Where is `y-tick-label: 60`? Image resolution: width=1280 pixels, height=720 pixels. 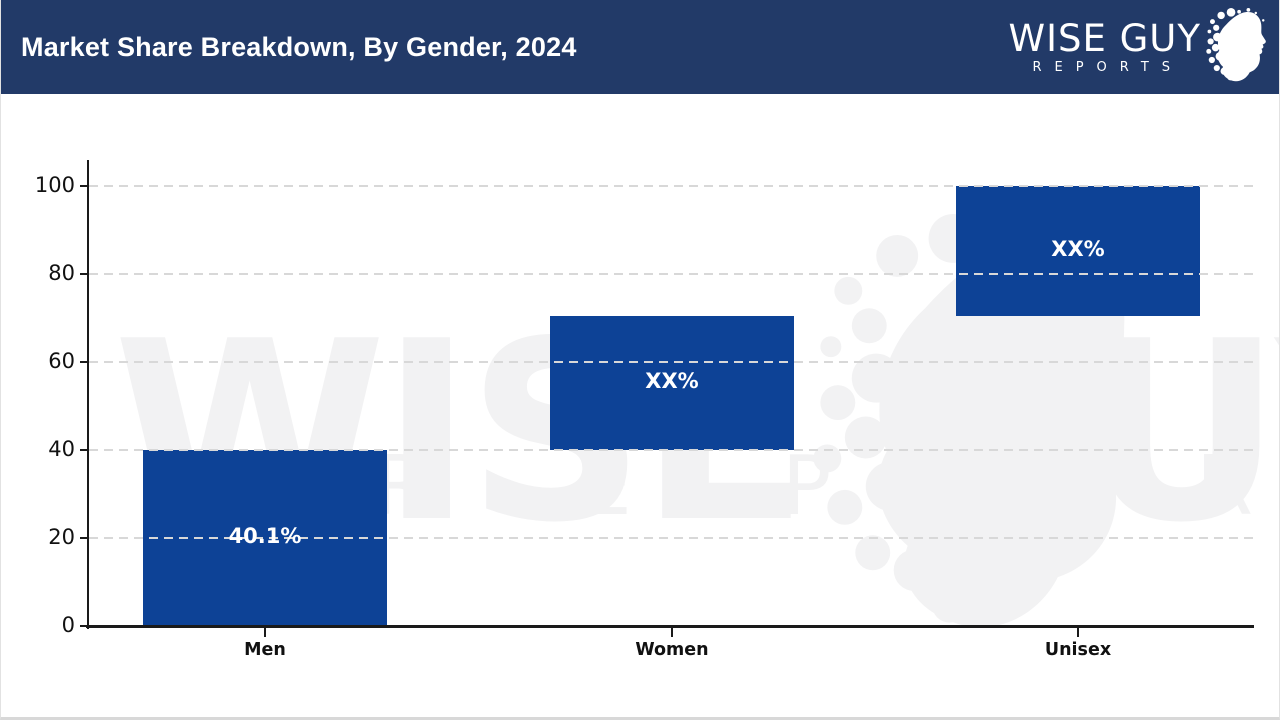
y-tick-label: 60 is located at coordinates (61, 361).